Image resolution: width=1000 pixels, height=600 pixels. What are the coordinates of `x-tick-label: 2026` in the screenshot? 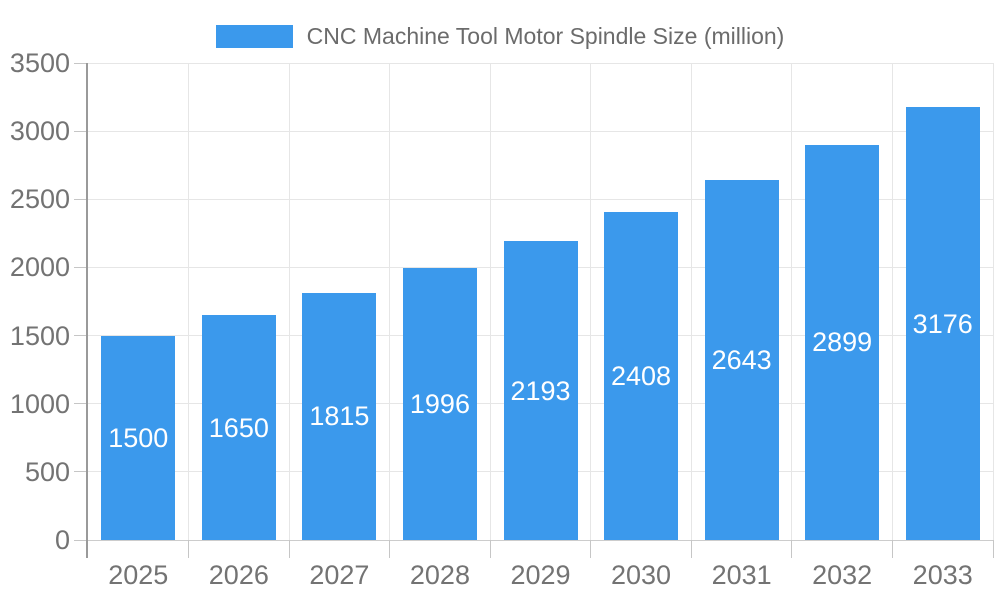 It's located at (238, 575).